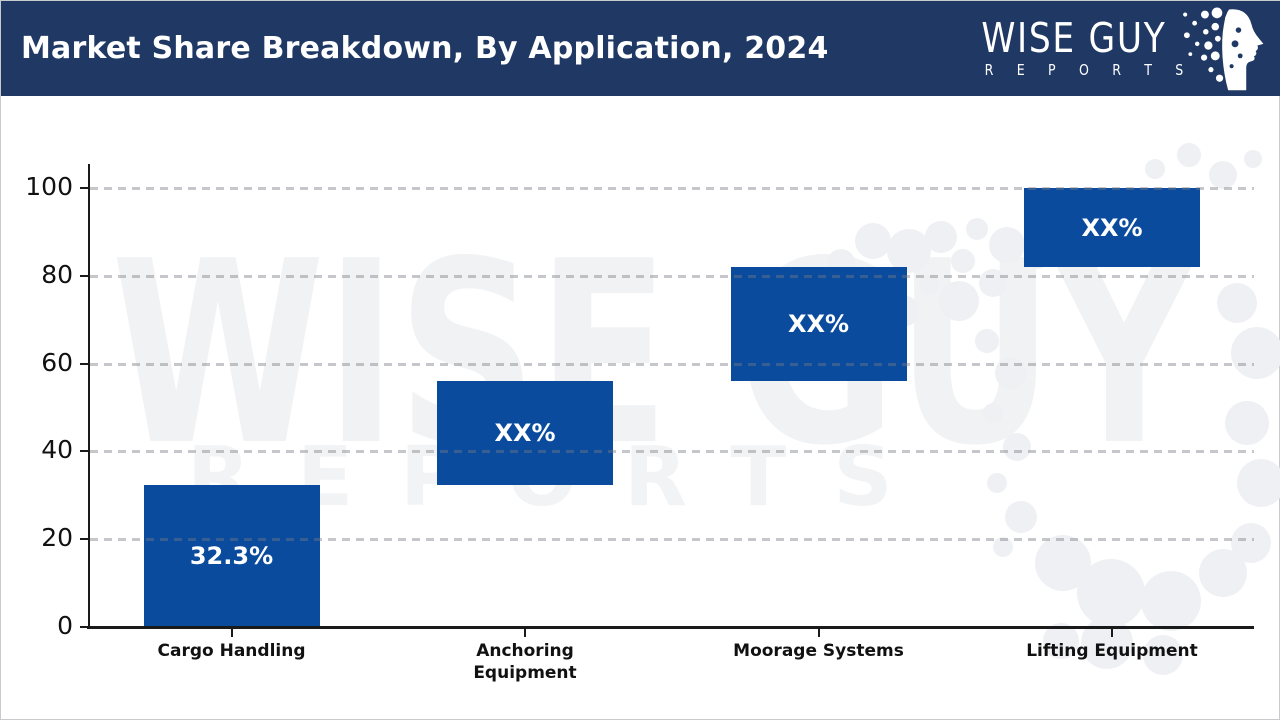  Describe the element at coordinates (670, 627) in the screenshot. I see `x-axis-line` at that location.